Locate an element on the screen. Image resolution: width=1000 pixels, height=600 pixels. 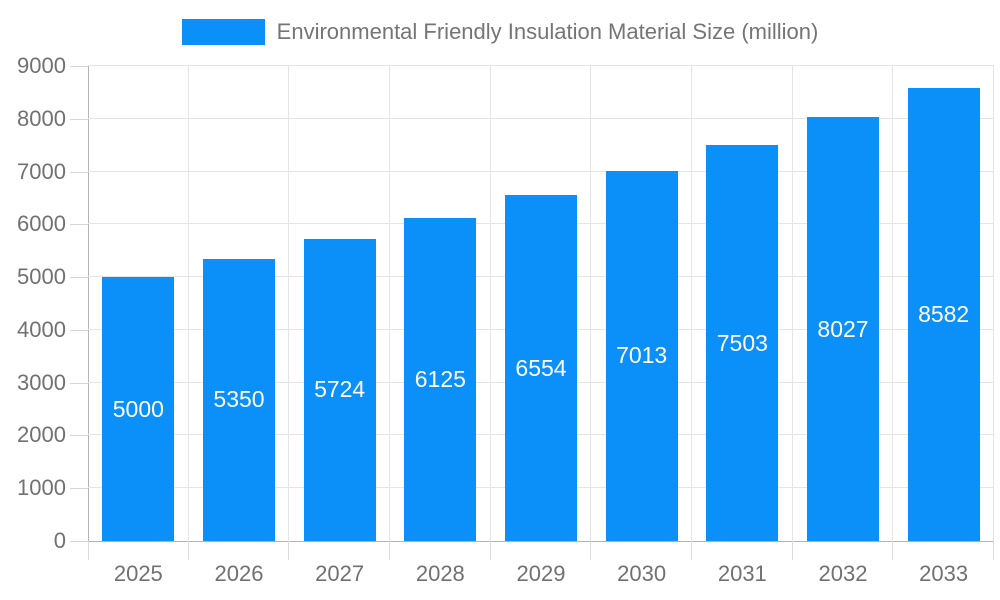
bar-value-label: 8027 is located at coordinates (843, 328).